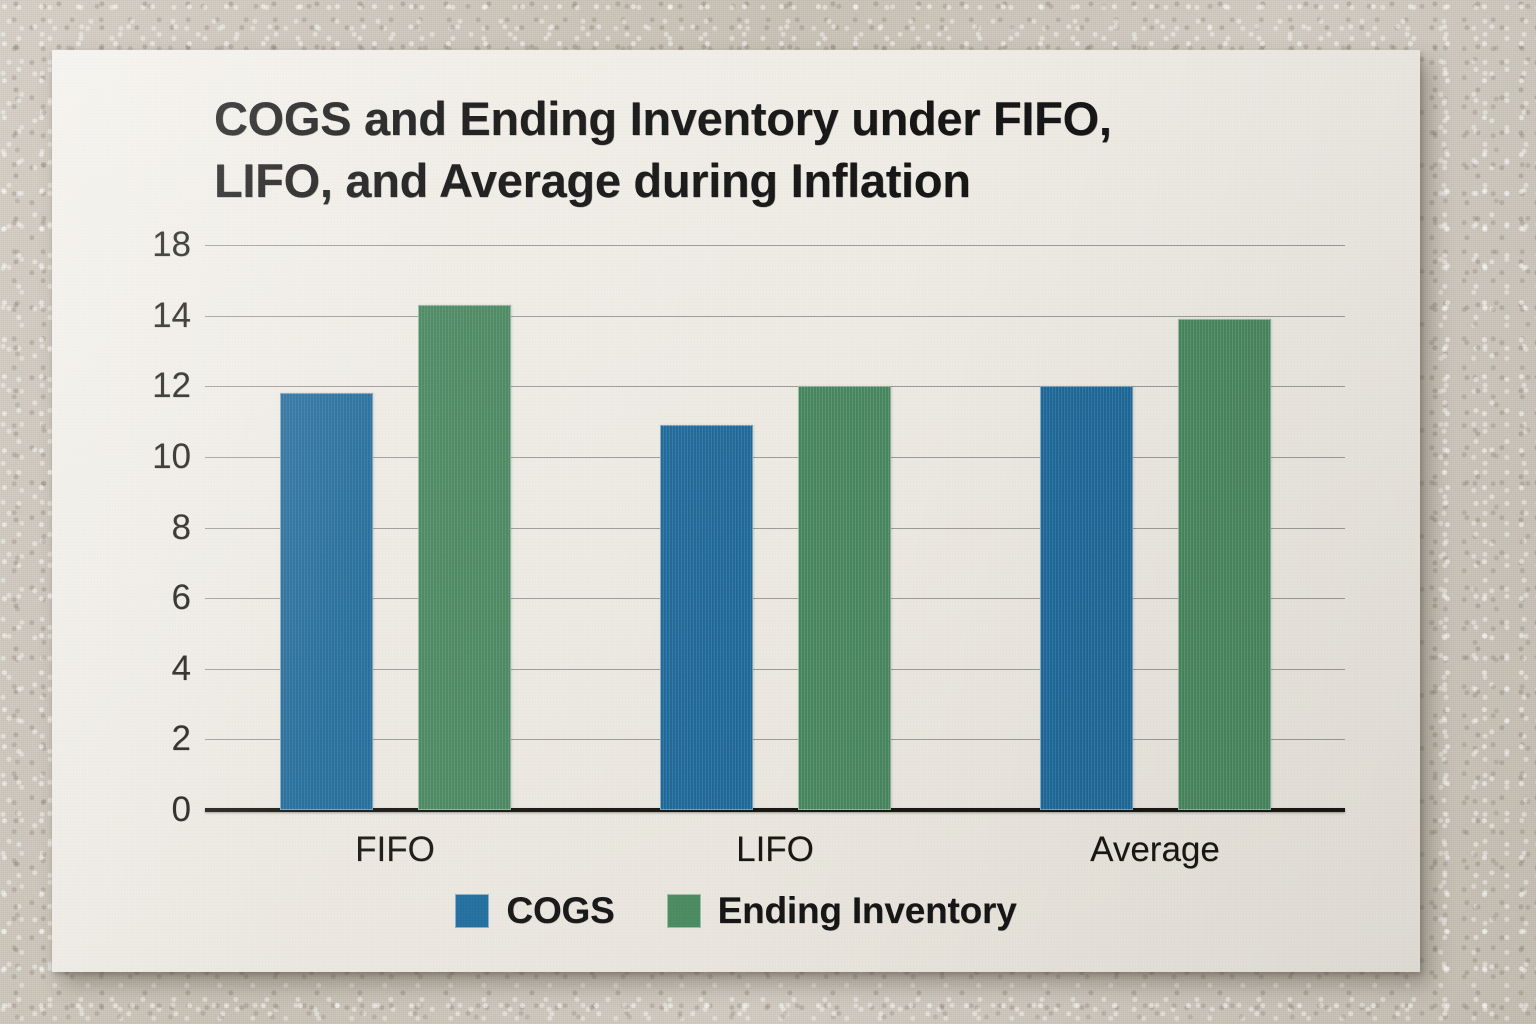  I want to click on bar-average-cogs, so click(1086, 598).